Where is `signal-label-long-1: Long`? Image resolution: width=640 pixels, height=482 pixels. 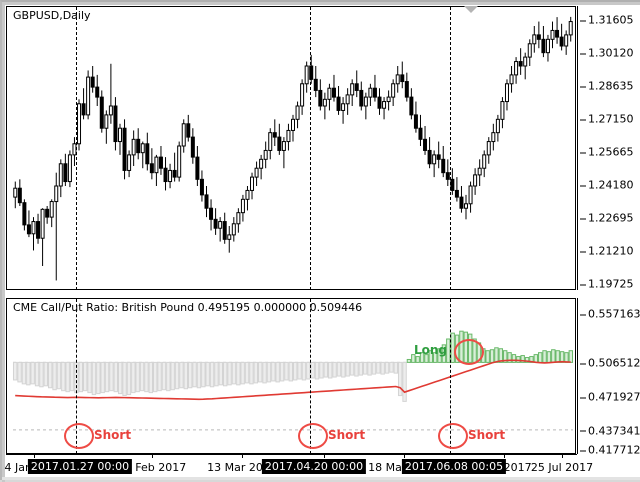
signal-label-long-1: Long is located at coordinates (431, 350).